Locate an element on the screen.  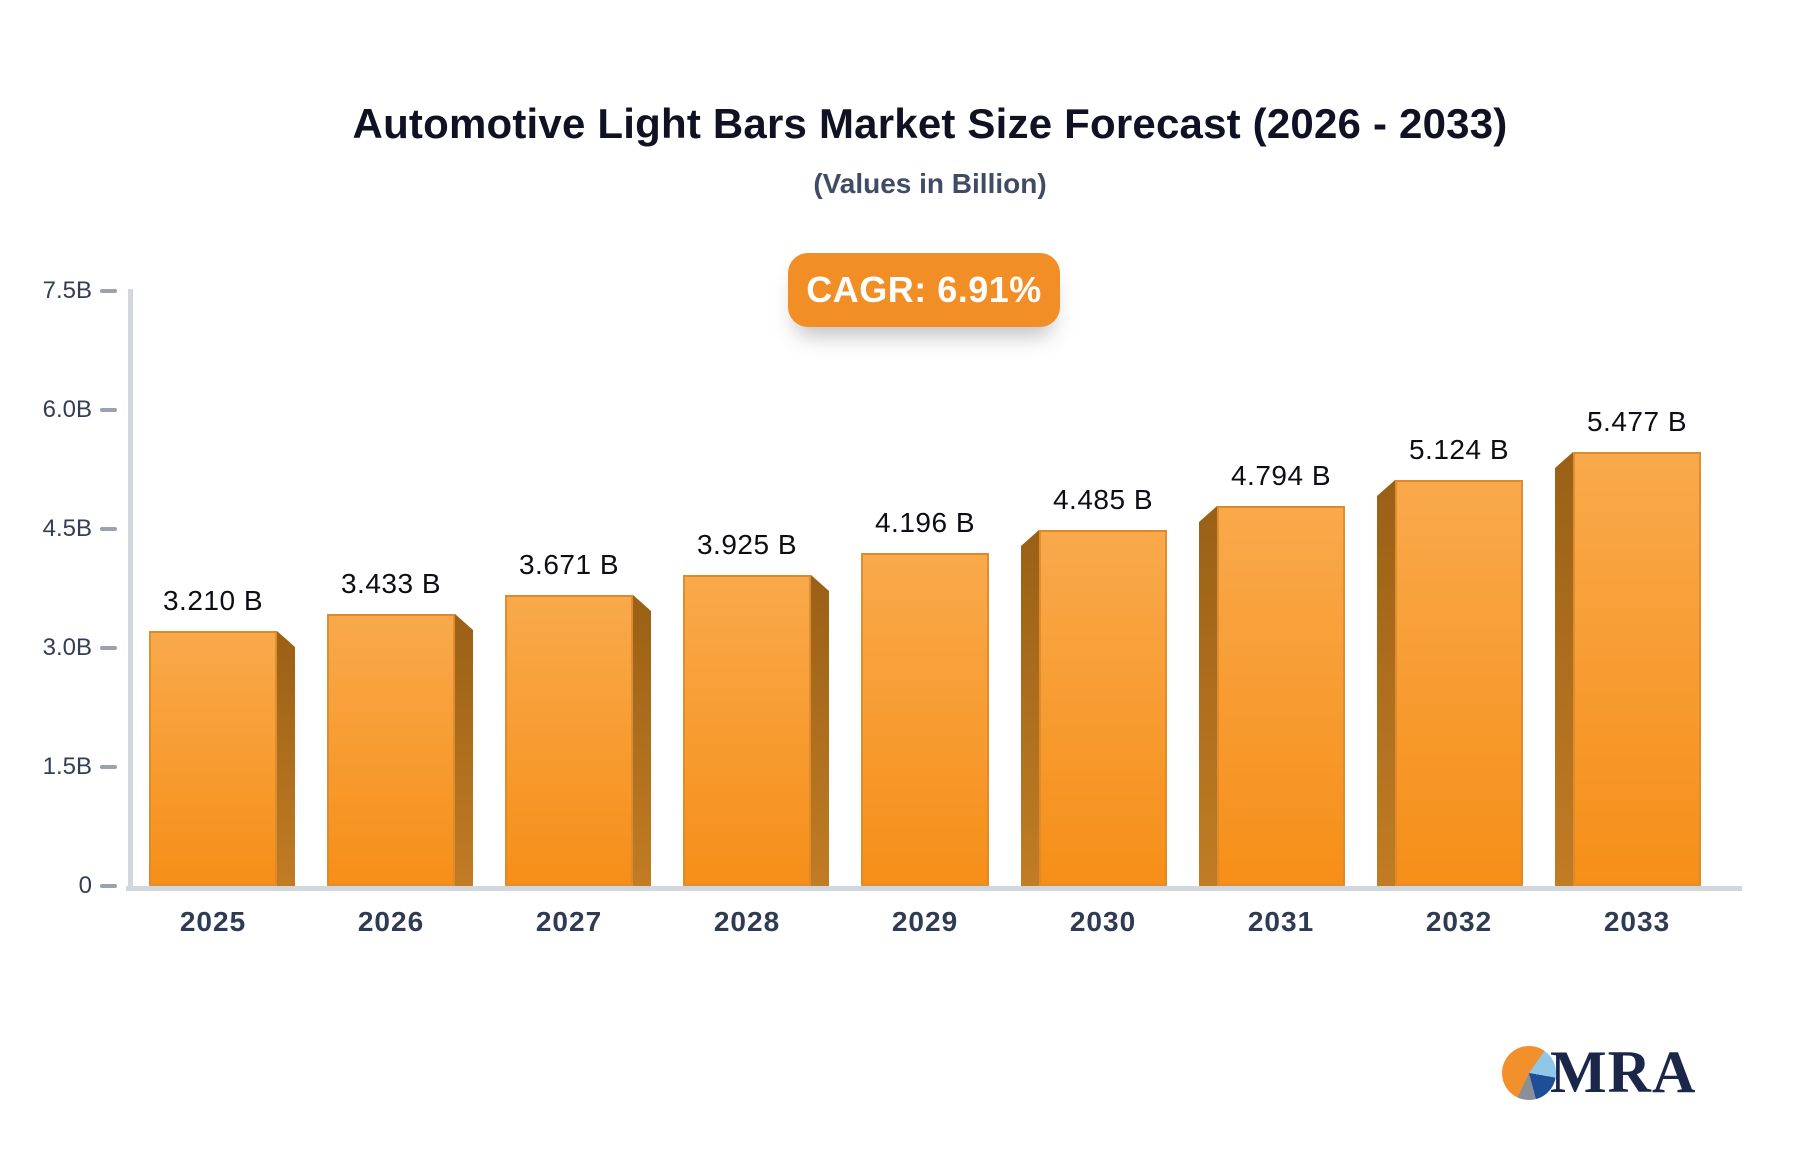
bar-2029 is located at coordinates (925, 719).